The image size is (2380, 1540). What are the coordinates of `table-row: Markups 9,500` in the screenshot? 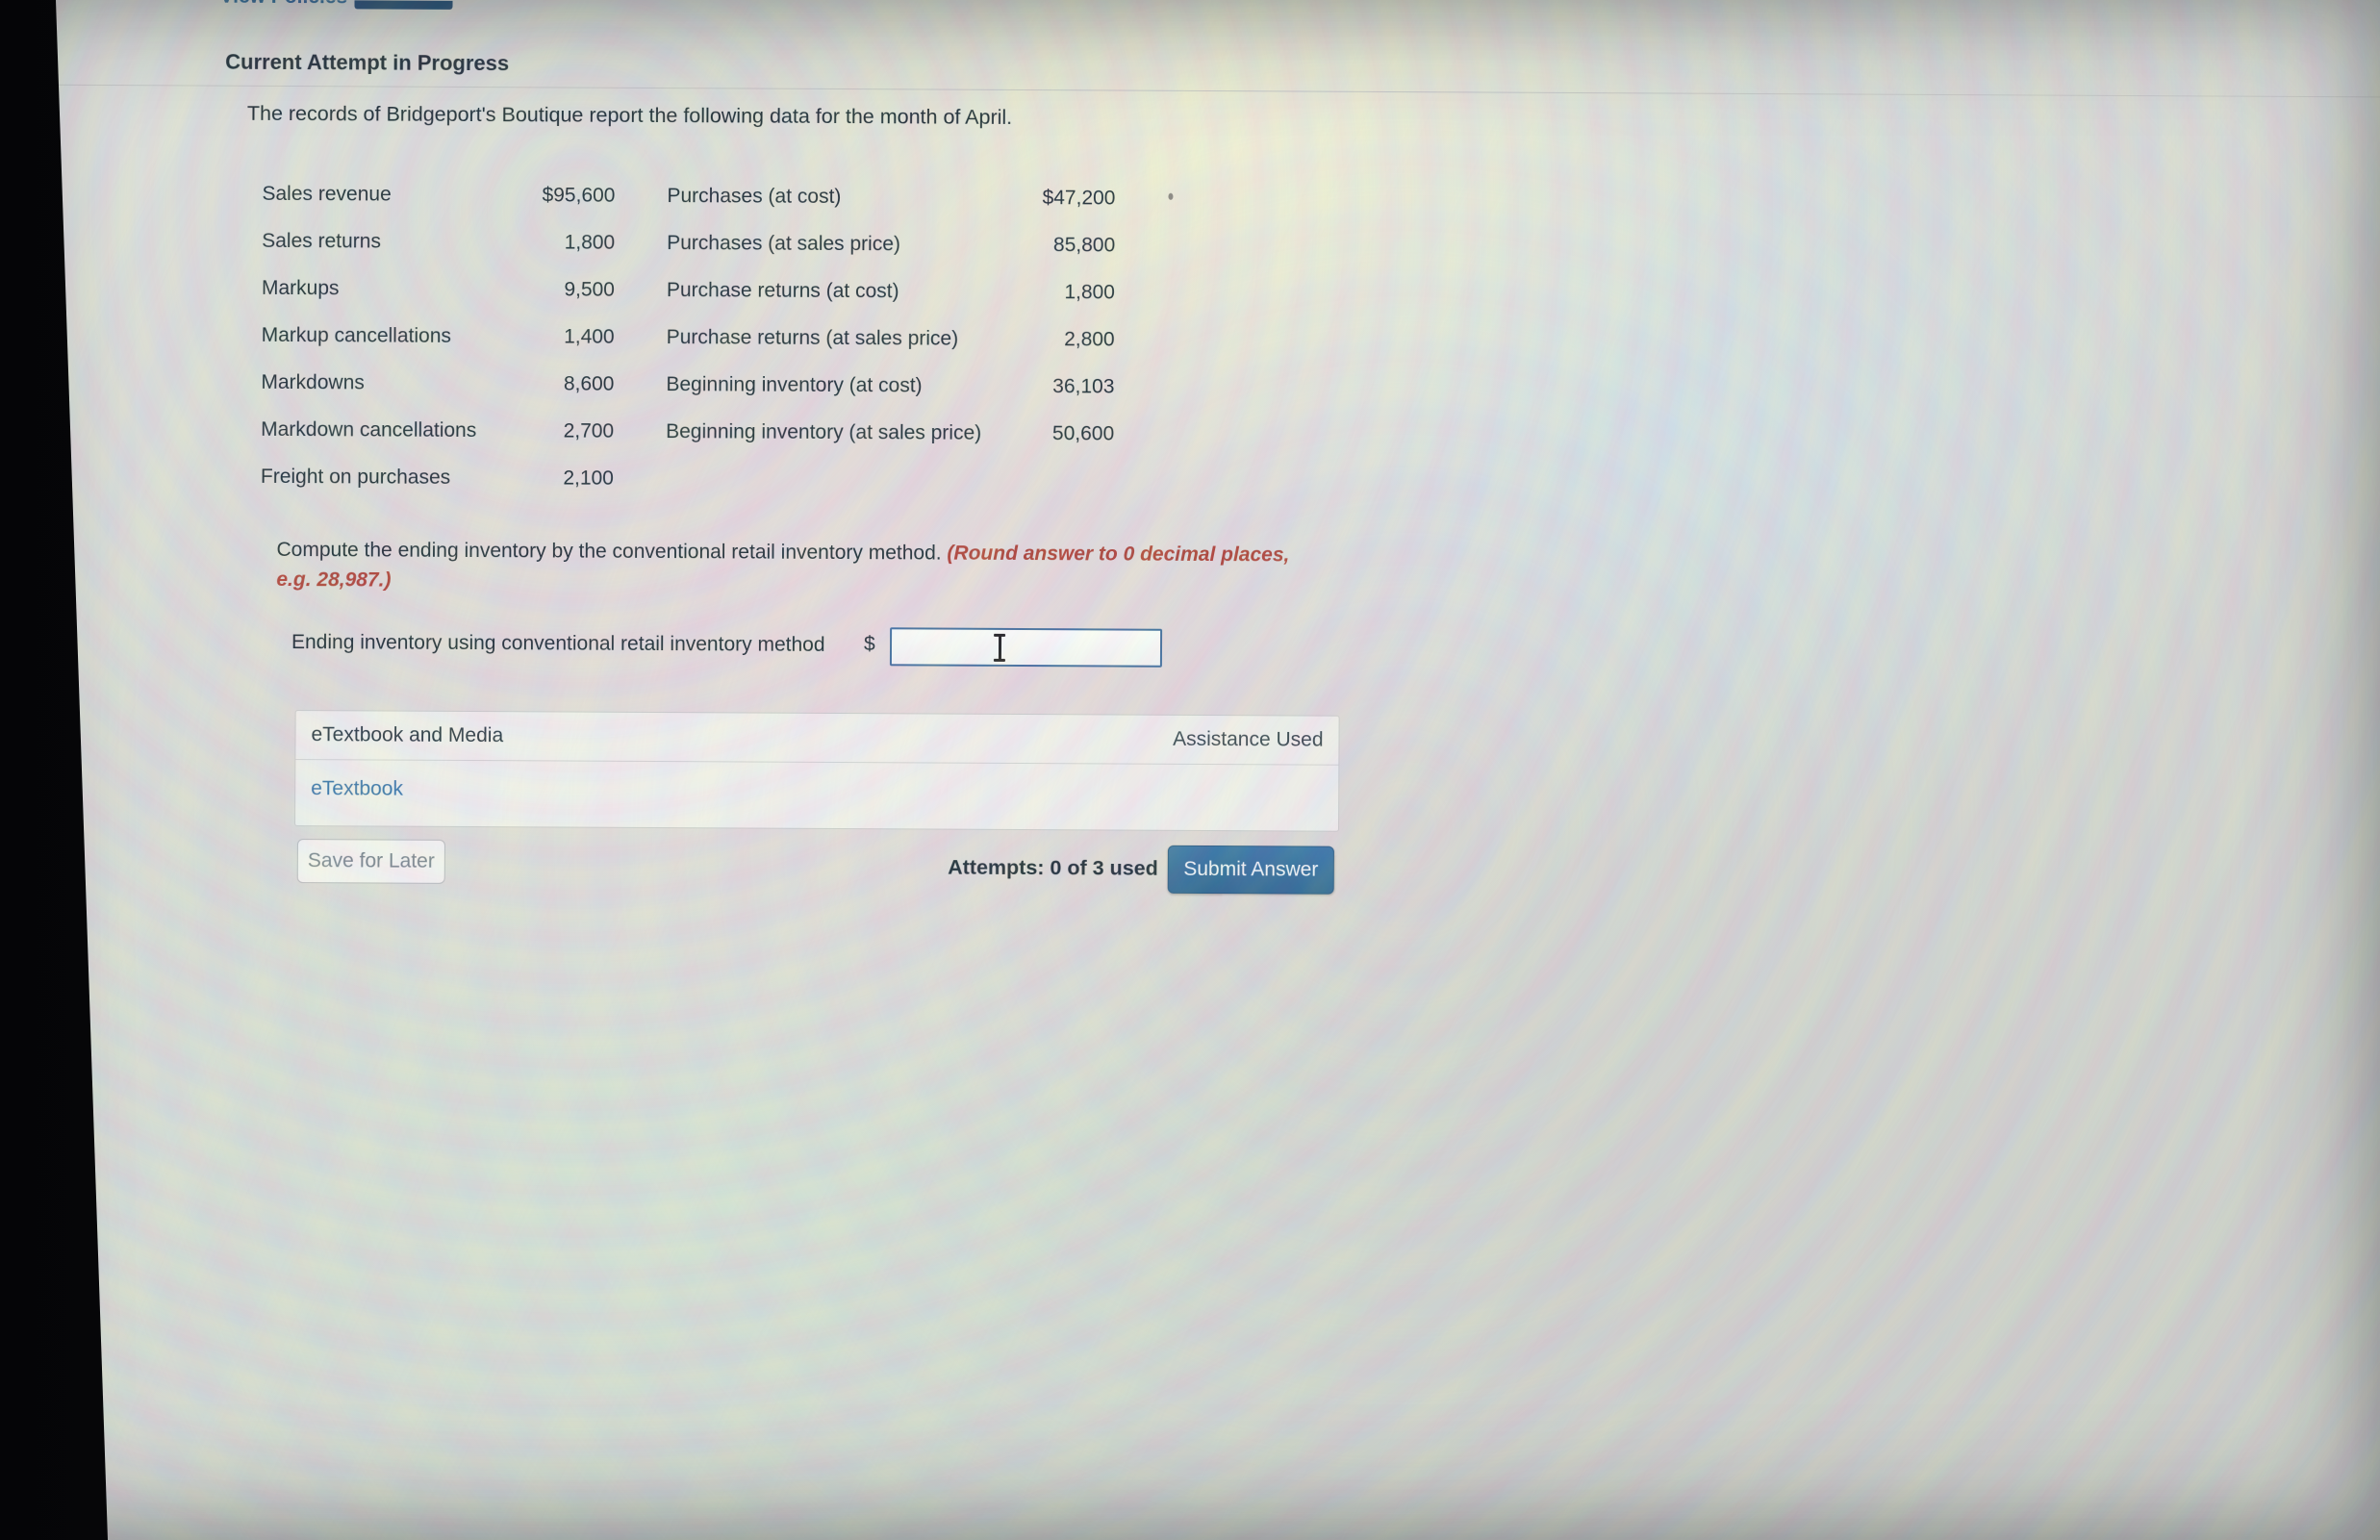 It's located at (439, 289).